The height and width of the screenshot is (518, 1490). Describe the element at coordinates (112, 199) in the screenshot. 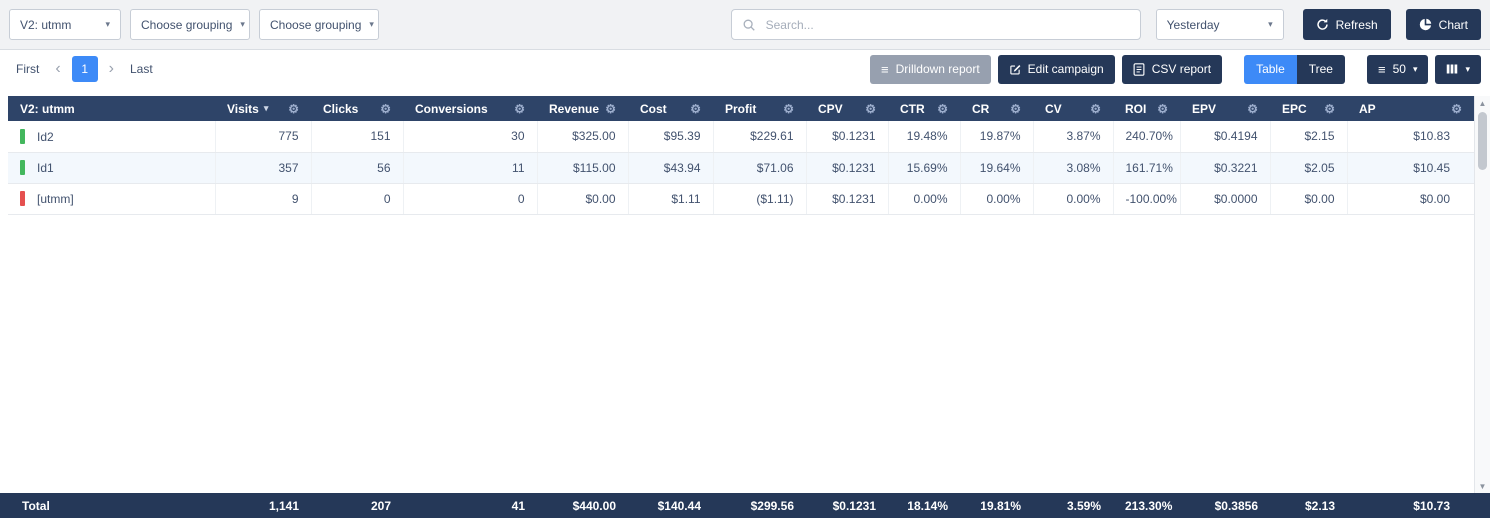

I see `cell-name: [utmm]` at that location.